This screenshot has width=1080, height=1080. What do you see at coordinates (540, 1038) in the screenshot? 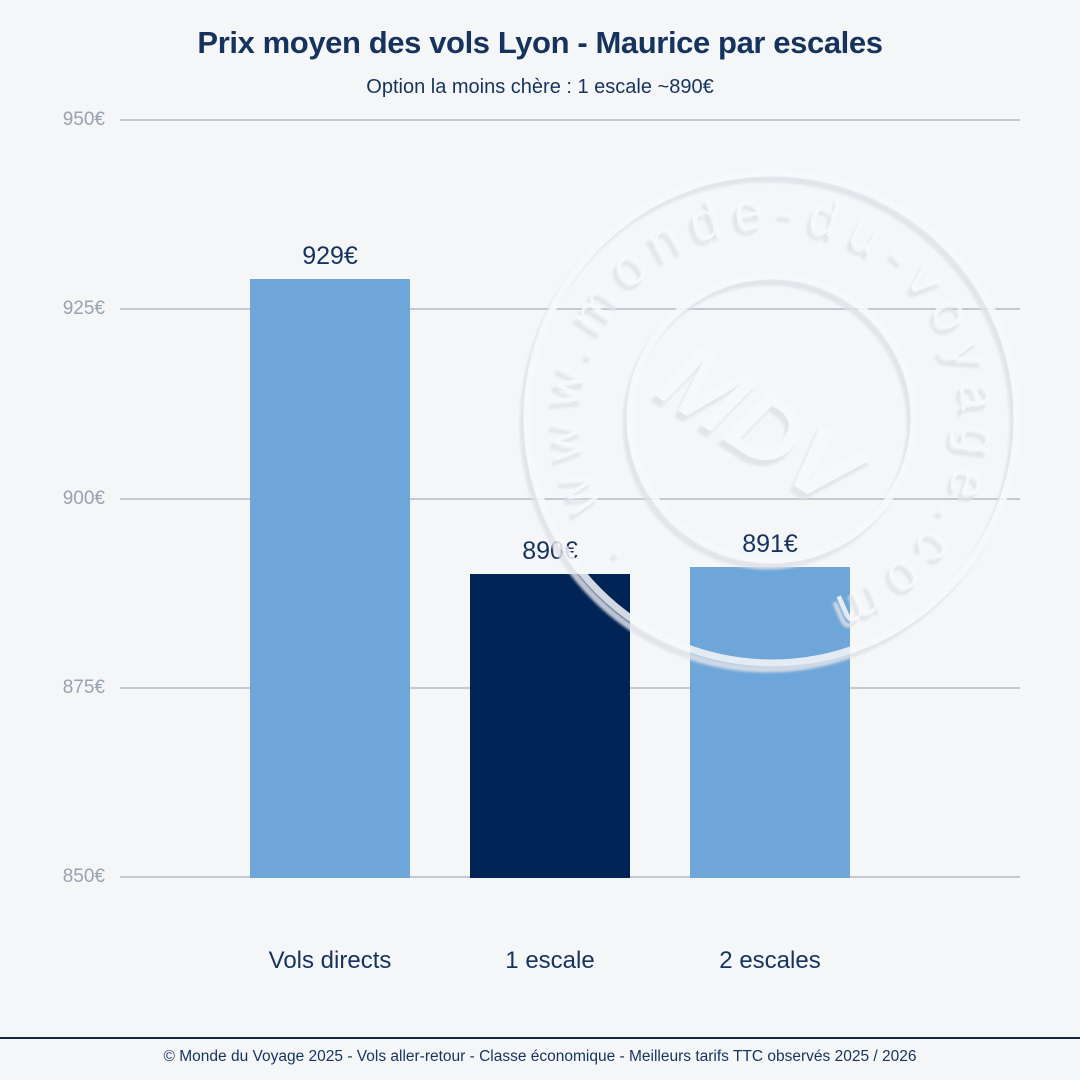
I see `footer-divider` at bounding box center [540, 1038].